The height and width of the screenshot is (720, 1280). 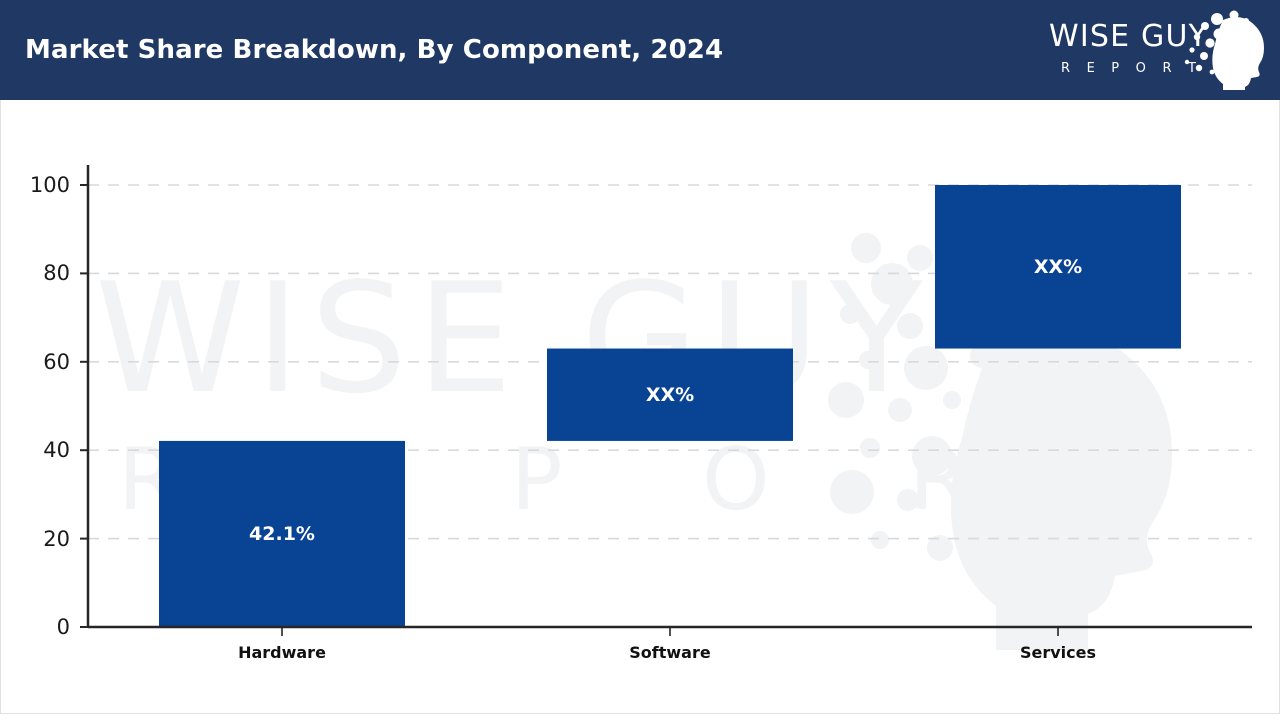 I want to click on x-axis-tick-label-software: Software, so click(x=670, y=652).